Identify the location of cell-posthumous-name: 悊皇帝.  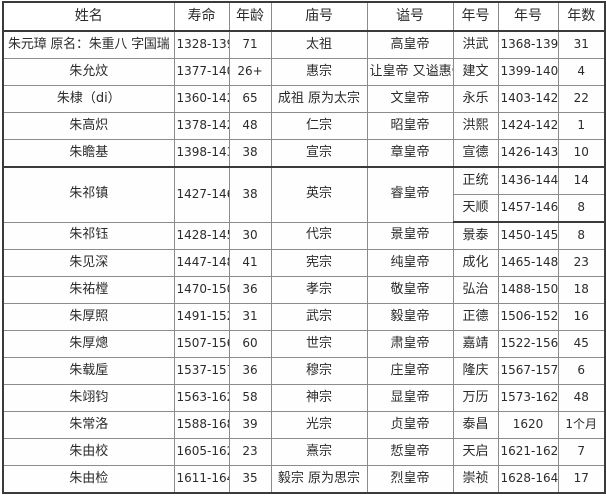
(410, 452).